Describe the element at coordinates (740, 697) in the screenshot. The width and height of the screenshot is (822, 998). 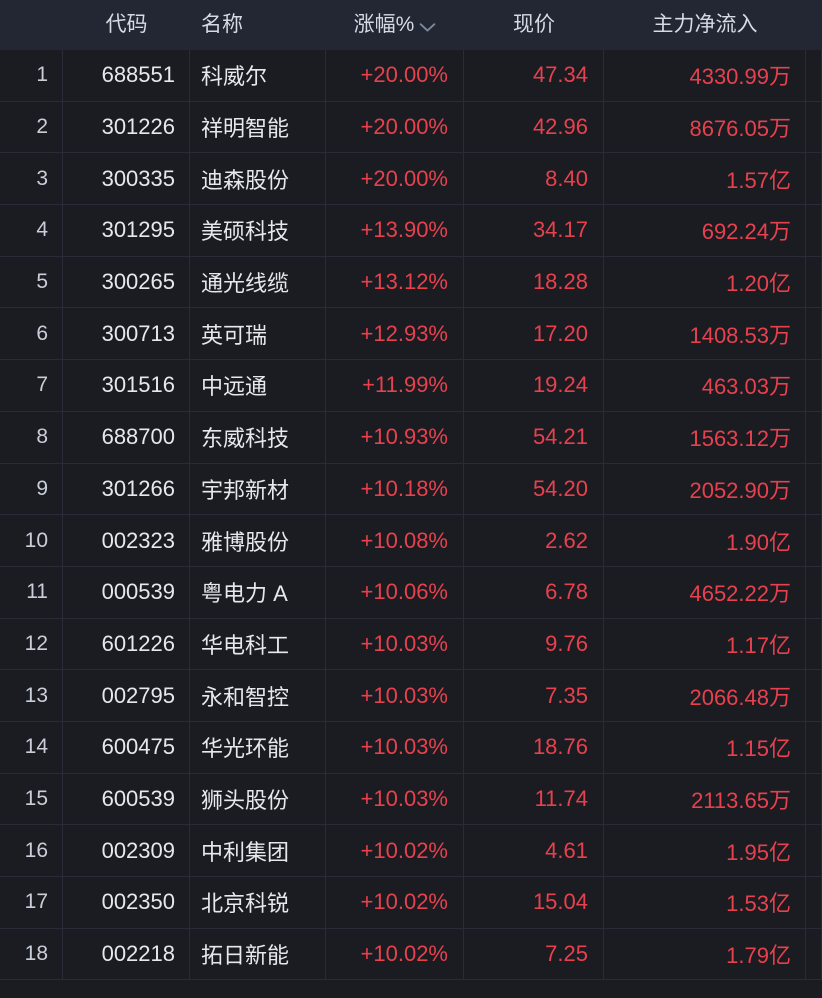
I see `cell-main-net-inflow-text: 2066.48万` at that location.